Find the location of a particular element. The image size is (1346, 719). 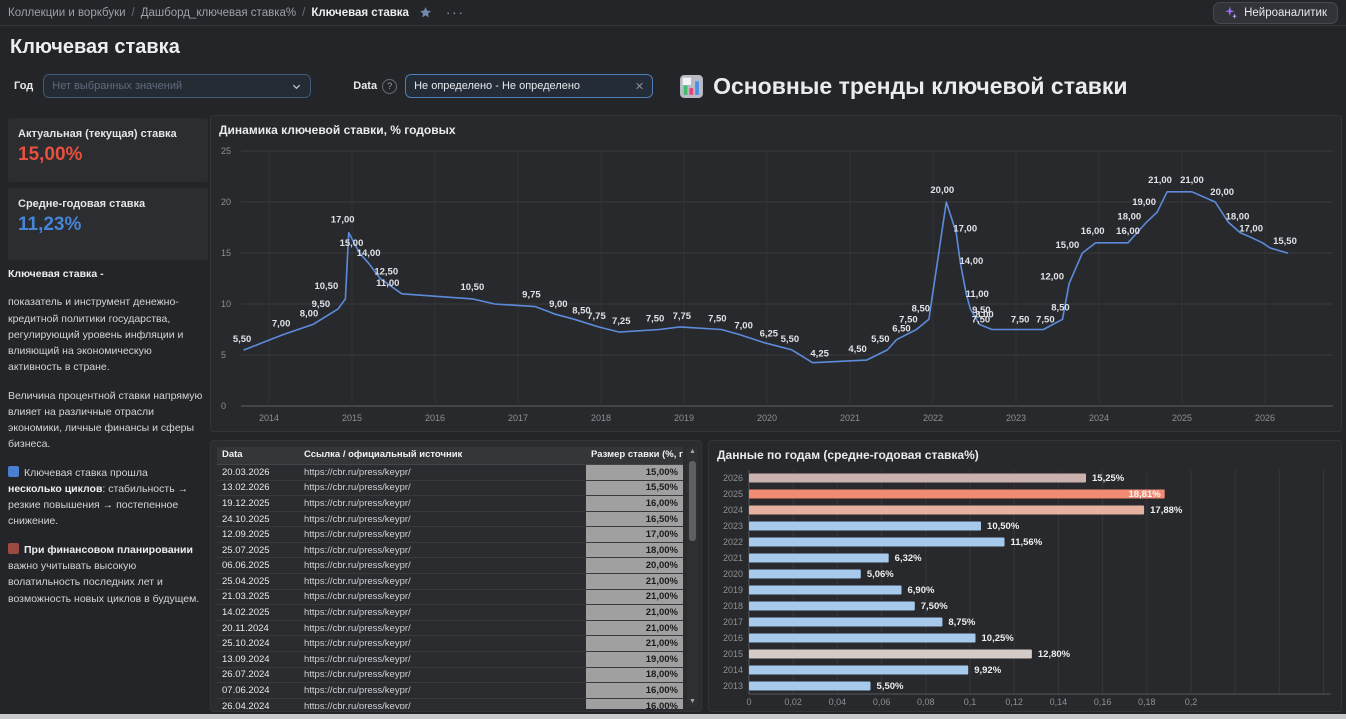

svg-text: 2016 is located at coordinates (435, 418).